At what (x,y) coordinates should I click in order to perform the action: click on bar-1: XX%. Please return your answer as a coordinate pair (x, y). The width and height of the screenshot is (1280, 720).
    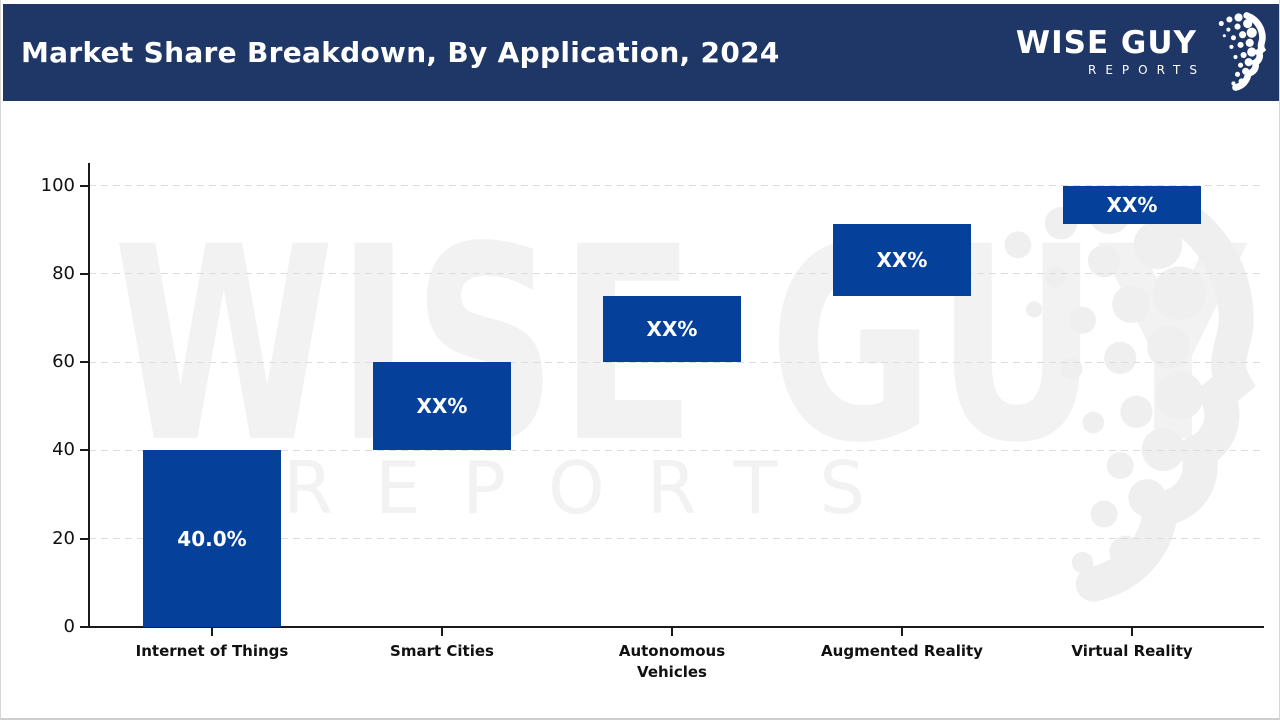
    Looking at the image, I should click on (442, 406).